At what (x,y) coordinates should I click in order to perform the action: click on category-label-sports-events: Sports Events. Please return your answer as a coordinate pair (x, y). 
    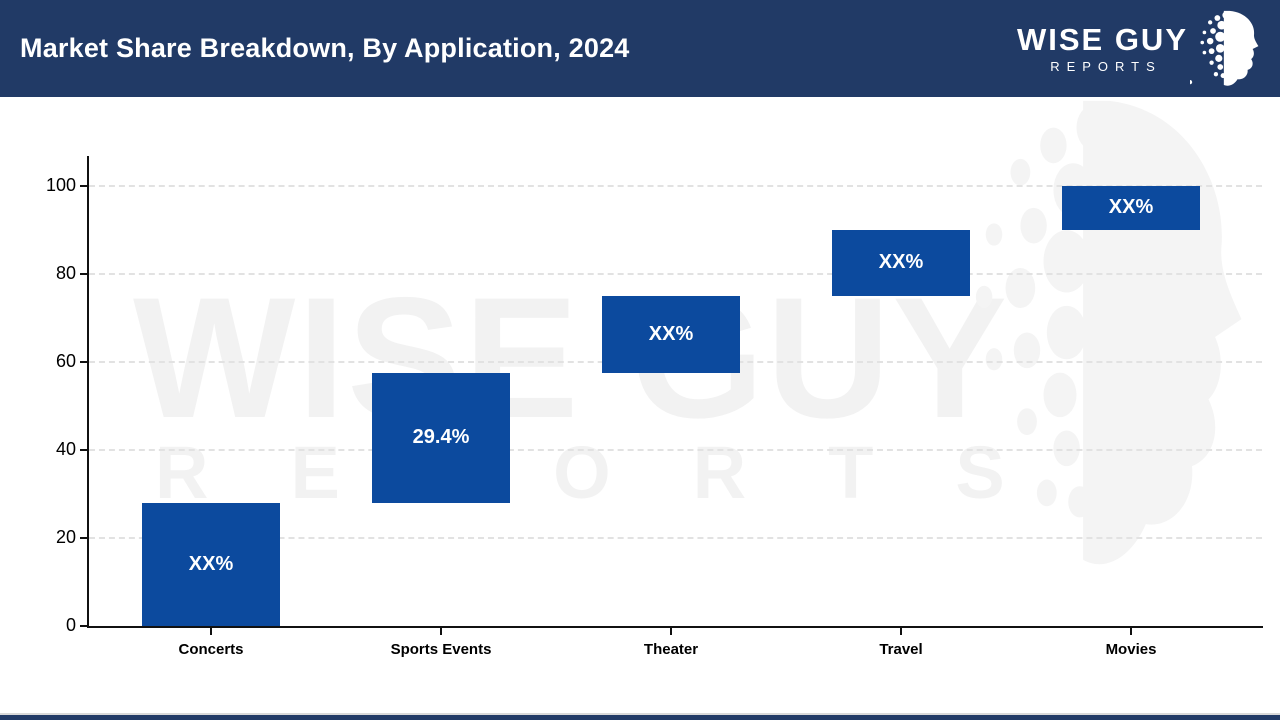
    Looking at the image, I should click on (441, 649).